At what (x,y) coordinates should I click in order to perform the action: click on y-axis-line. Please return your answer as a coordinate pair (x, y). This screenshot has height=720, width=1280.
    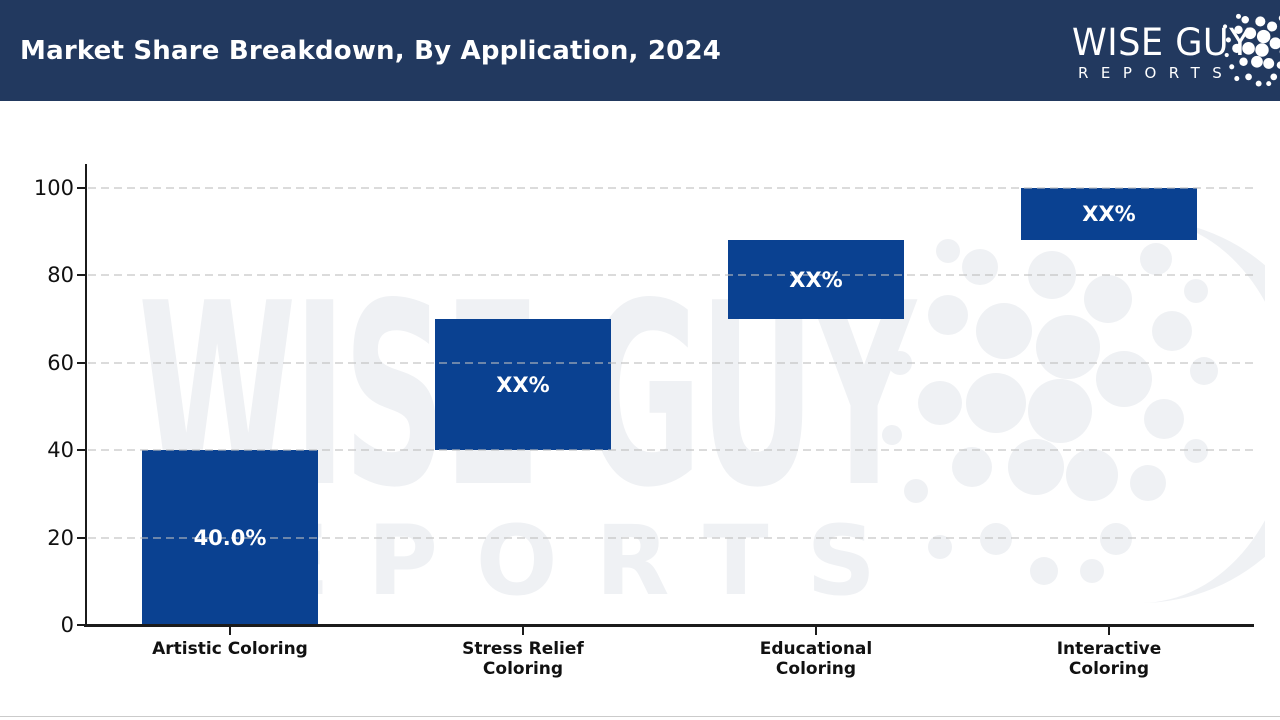
    Looking at the image, I should click on (86, 395).